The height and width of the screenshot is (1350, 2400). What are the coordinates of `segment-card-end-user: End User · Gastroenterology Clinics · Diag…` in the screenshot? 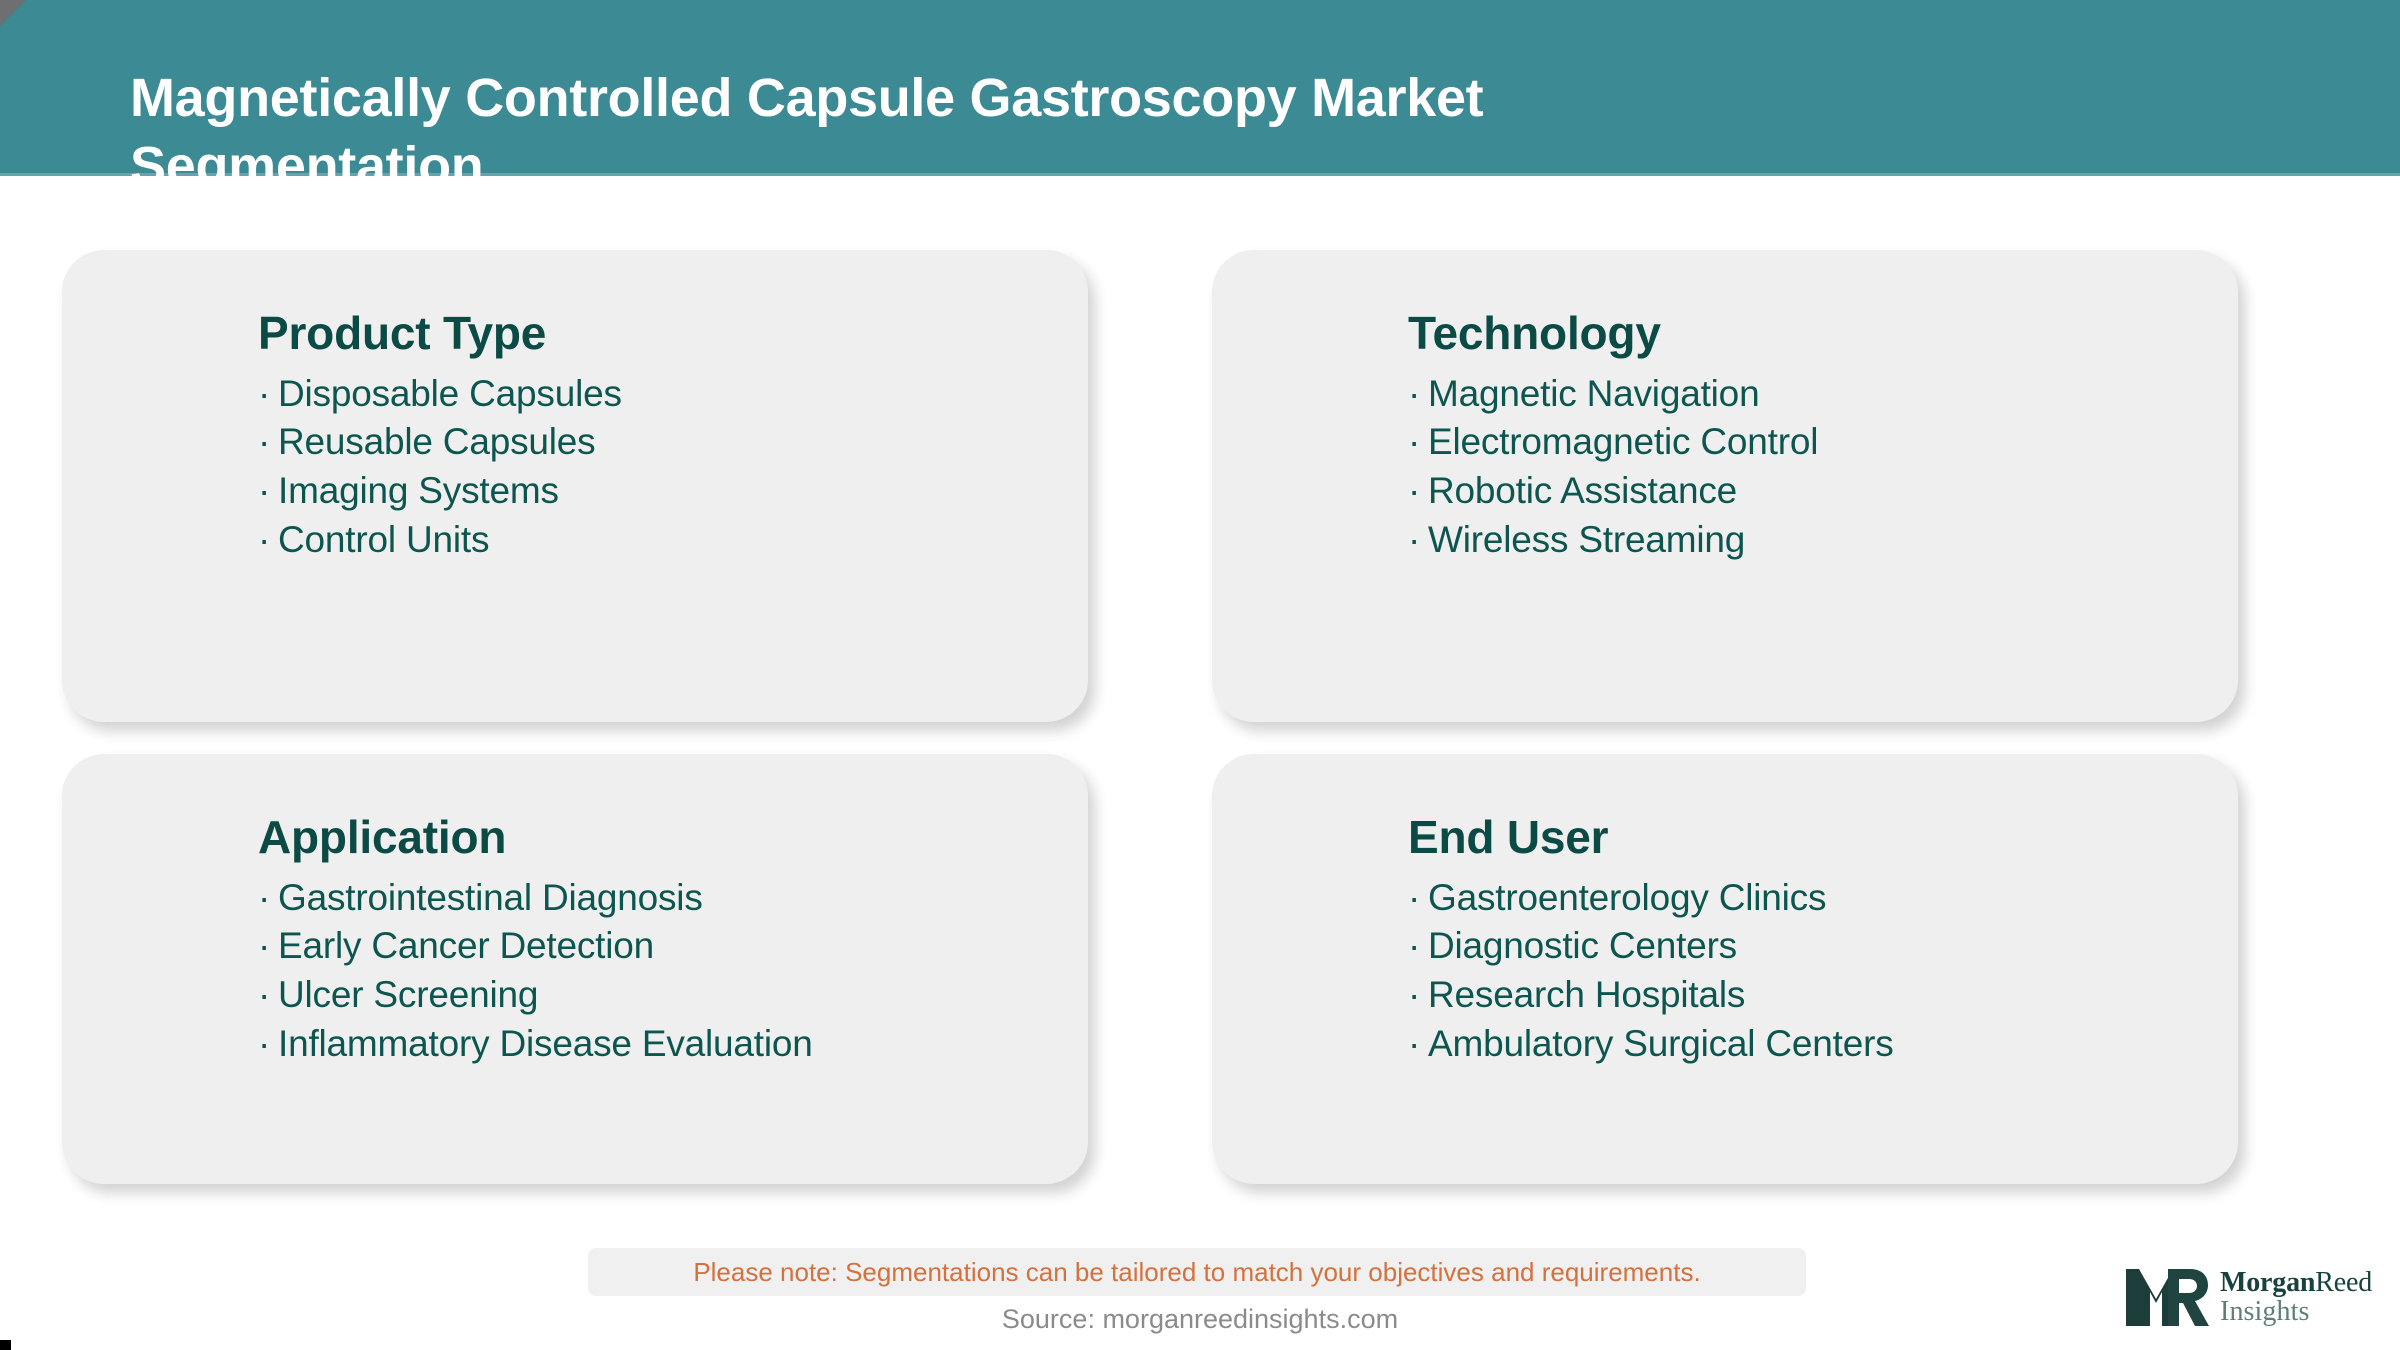 It's located at (1725, 969).